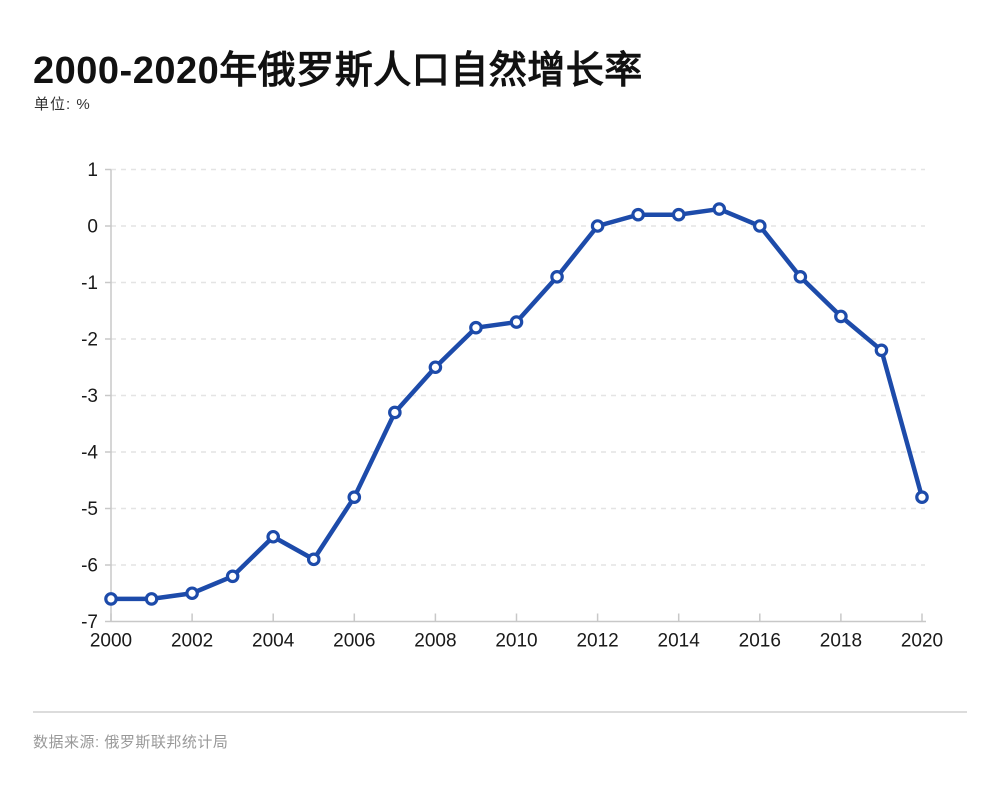 The height and width of the screenshot is (798, 1000). I want to click on y-tick-label: 1, so click(92, 170).